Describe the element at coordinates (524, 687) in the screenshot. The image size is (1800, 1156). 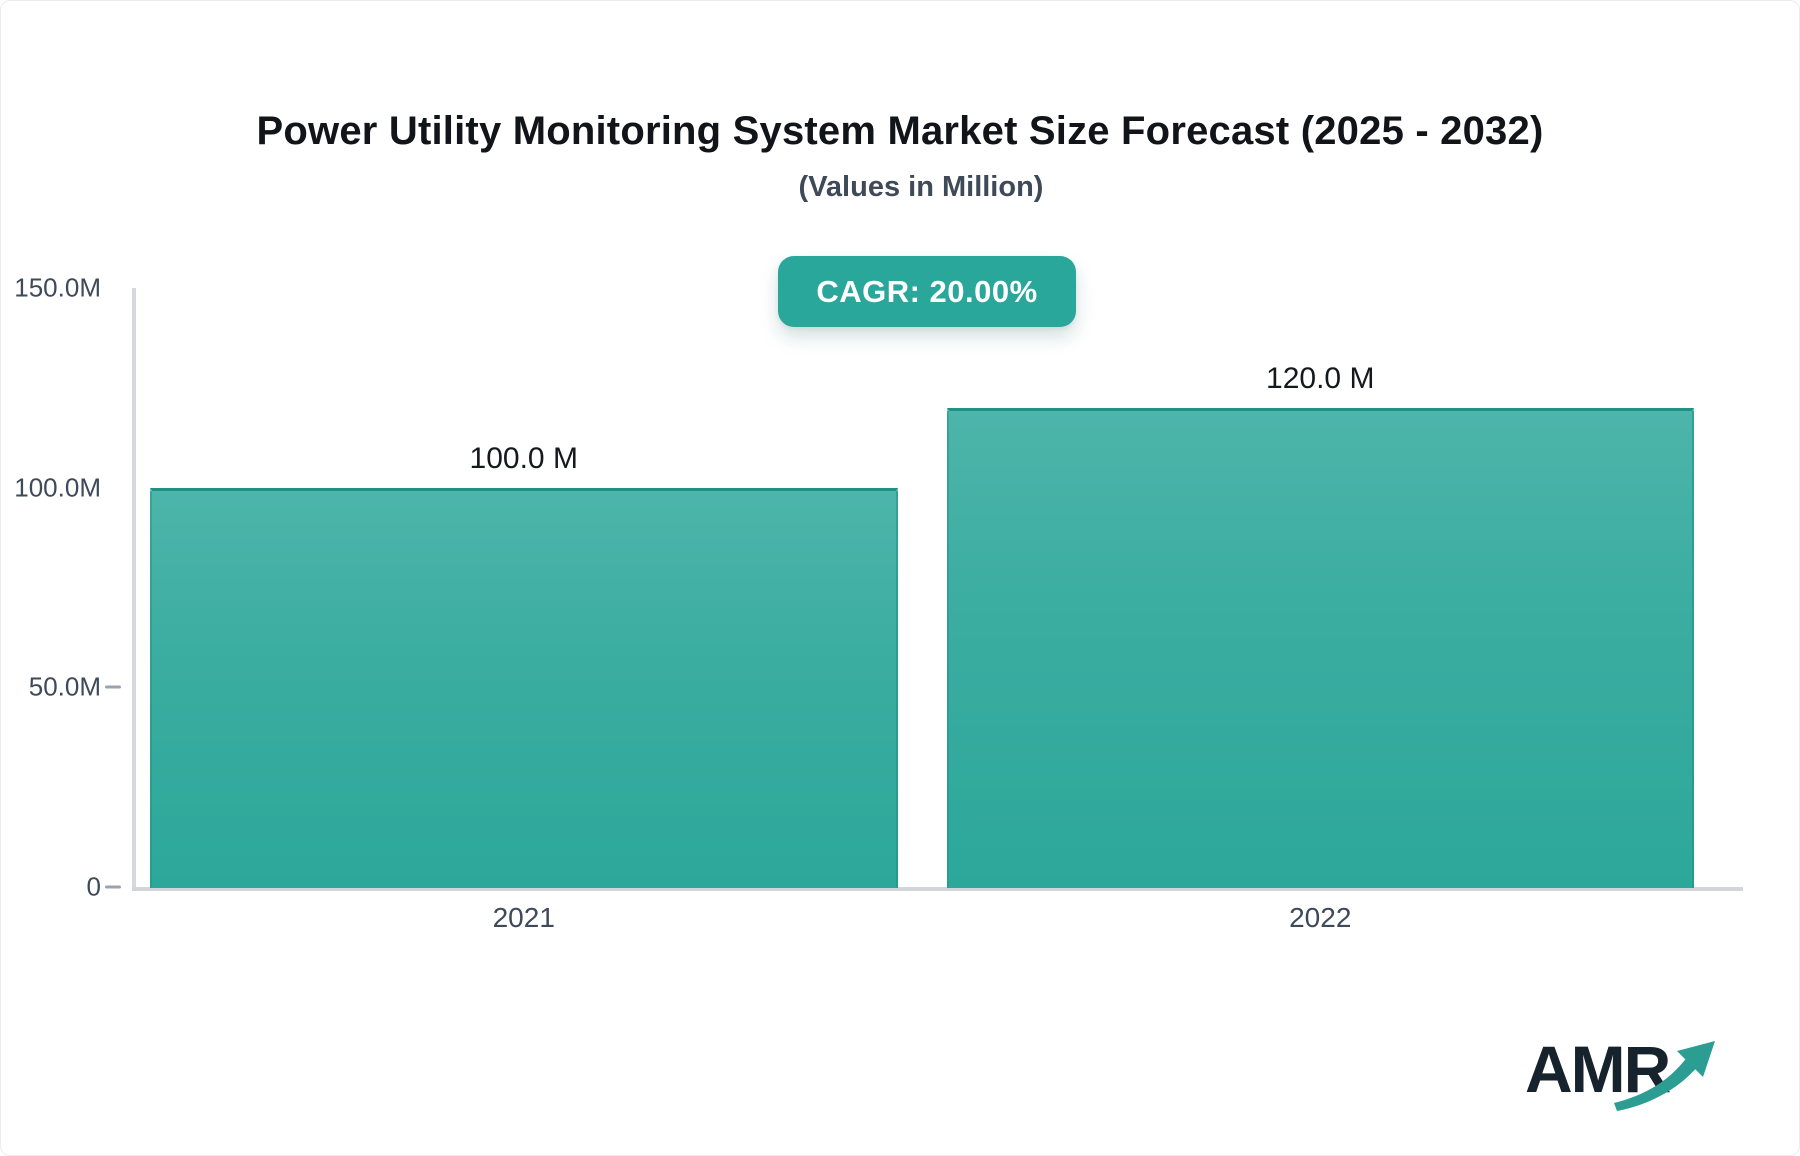
I see `bar-2021` at that location.